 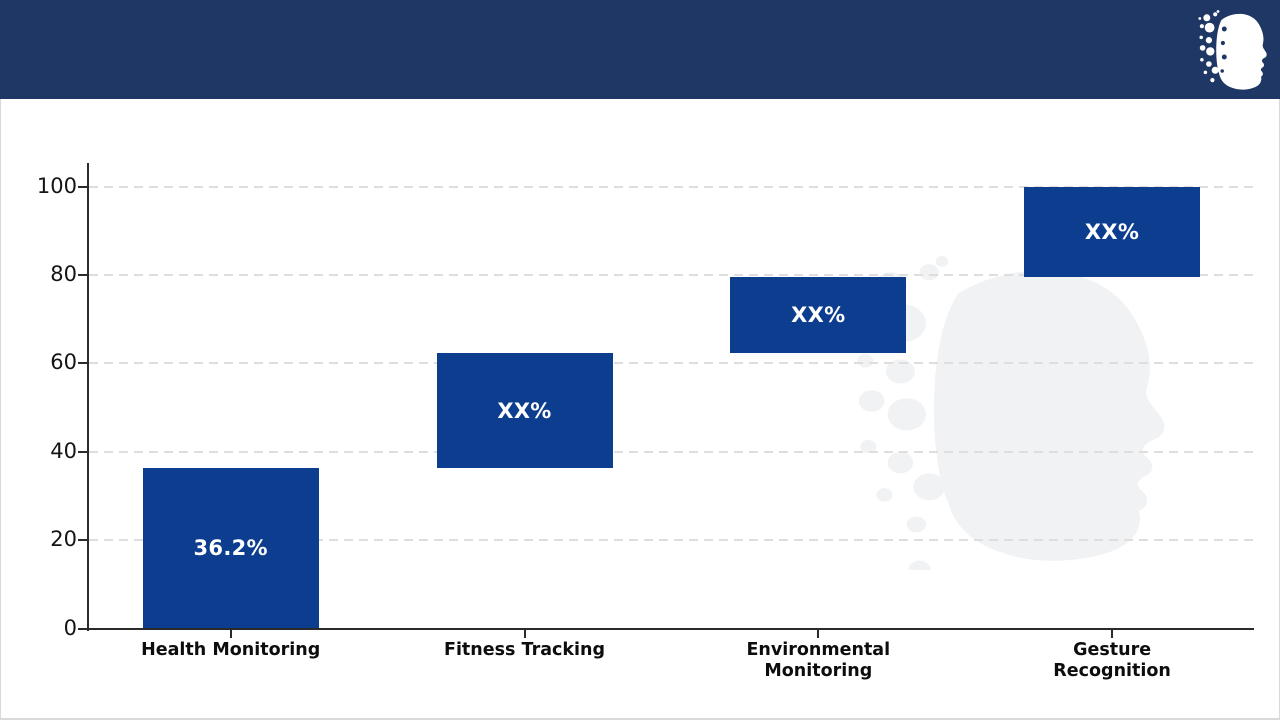 I want to click on x-axis-line, so click(x=670, y=629).